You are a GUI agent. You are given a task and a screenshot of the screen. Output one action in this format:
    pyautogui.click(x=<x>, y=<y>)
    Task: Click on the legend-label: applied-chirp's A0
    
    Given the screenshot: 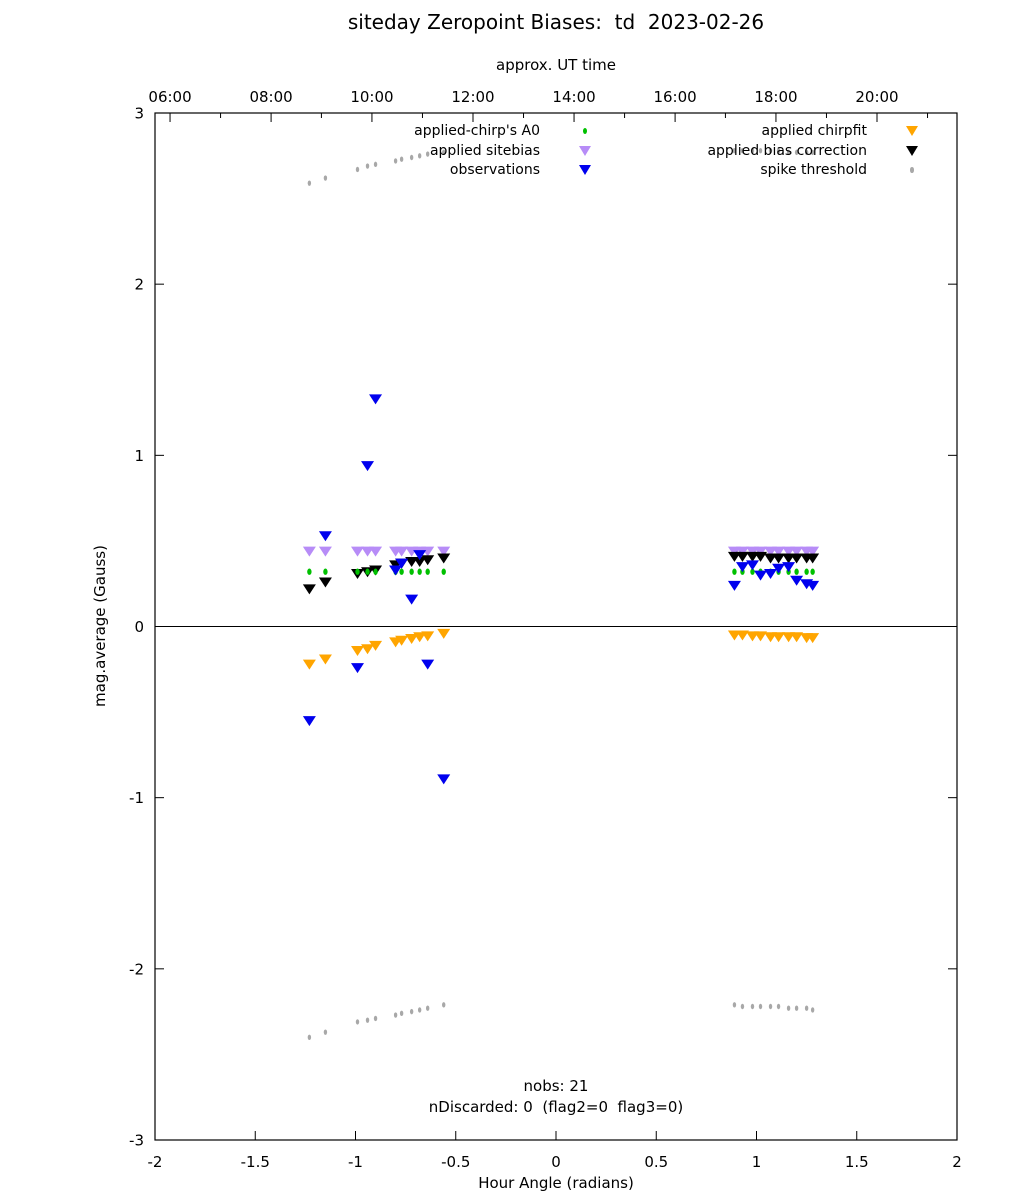 What is the action you would take?
    pyautogui.click(x=477, y=130)
    